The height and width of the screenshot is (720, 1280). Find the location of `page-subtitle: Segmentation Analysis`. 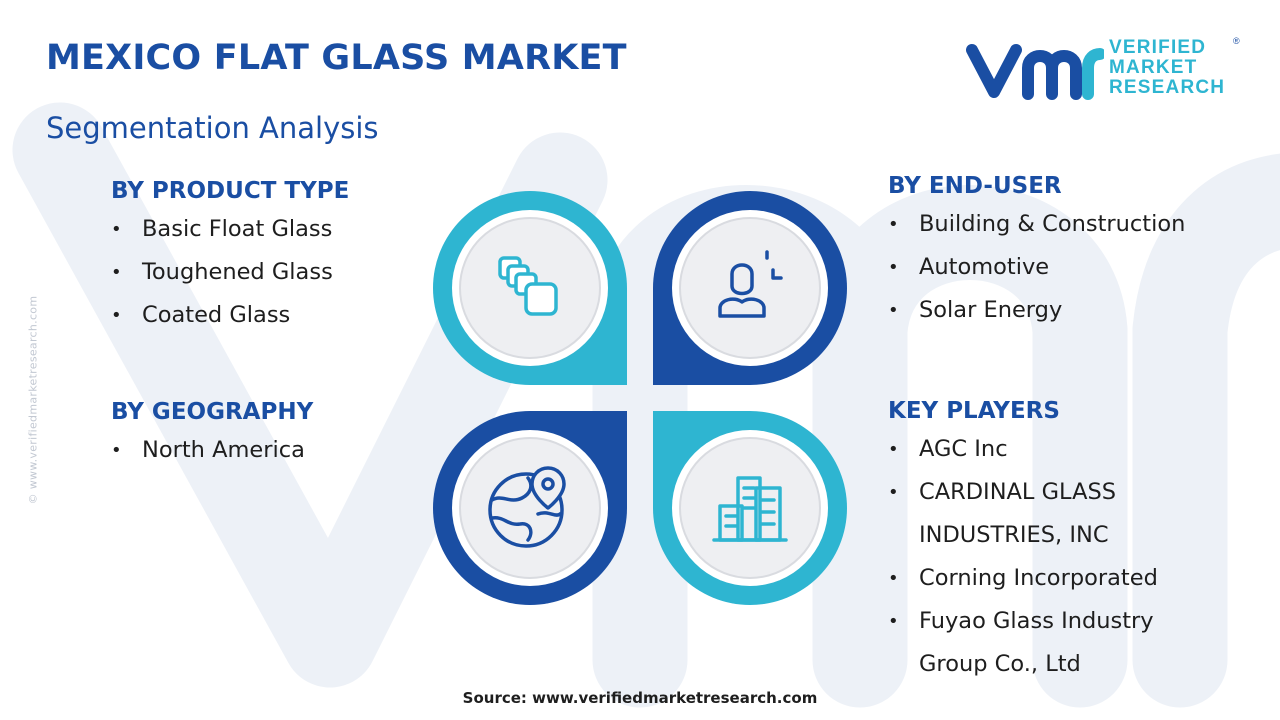

page-subtitle: Segmentation Analysis is located at coordinates (212, 128).